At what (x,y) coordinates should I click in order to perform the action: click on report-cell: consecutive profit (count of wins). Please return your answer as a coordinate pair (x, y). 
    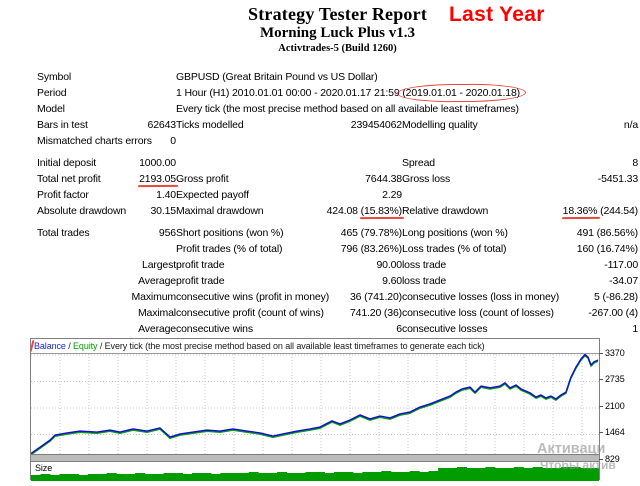
    Looking at the image, I should click on (250, 313).